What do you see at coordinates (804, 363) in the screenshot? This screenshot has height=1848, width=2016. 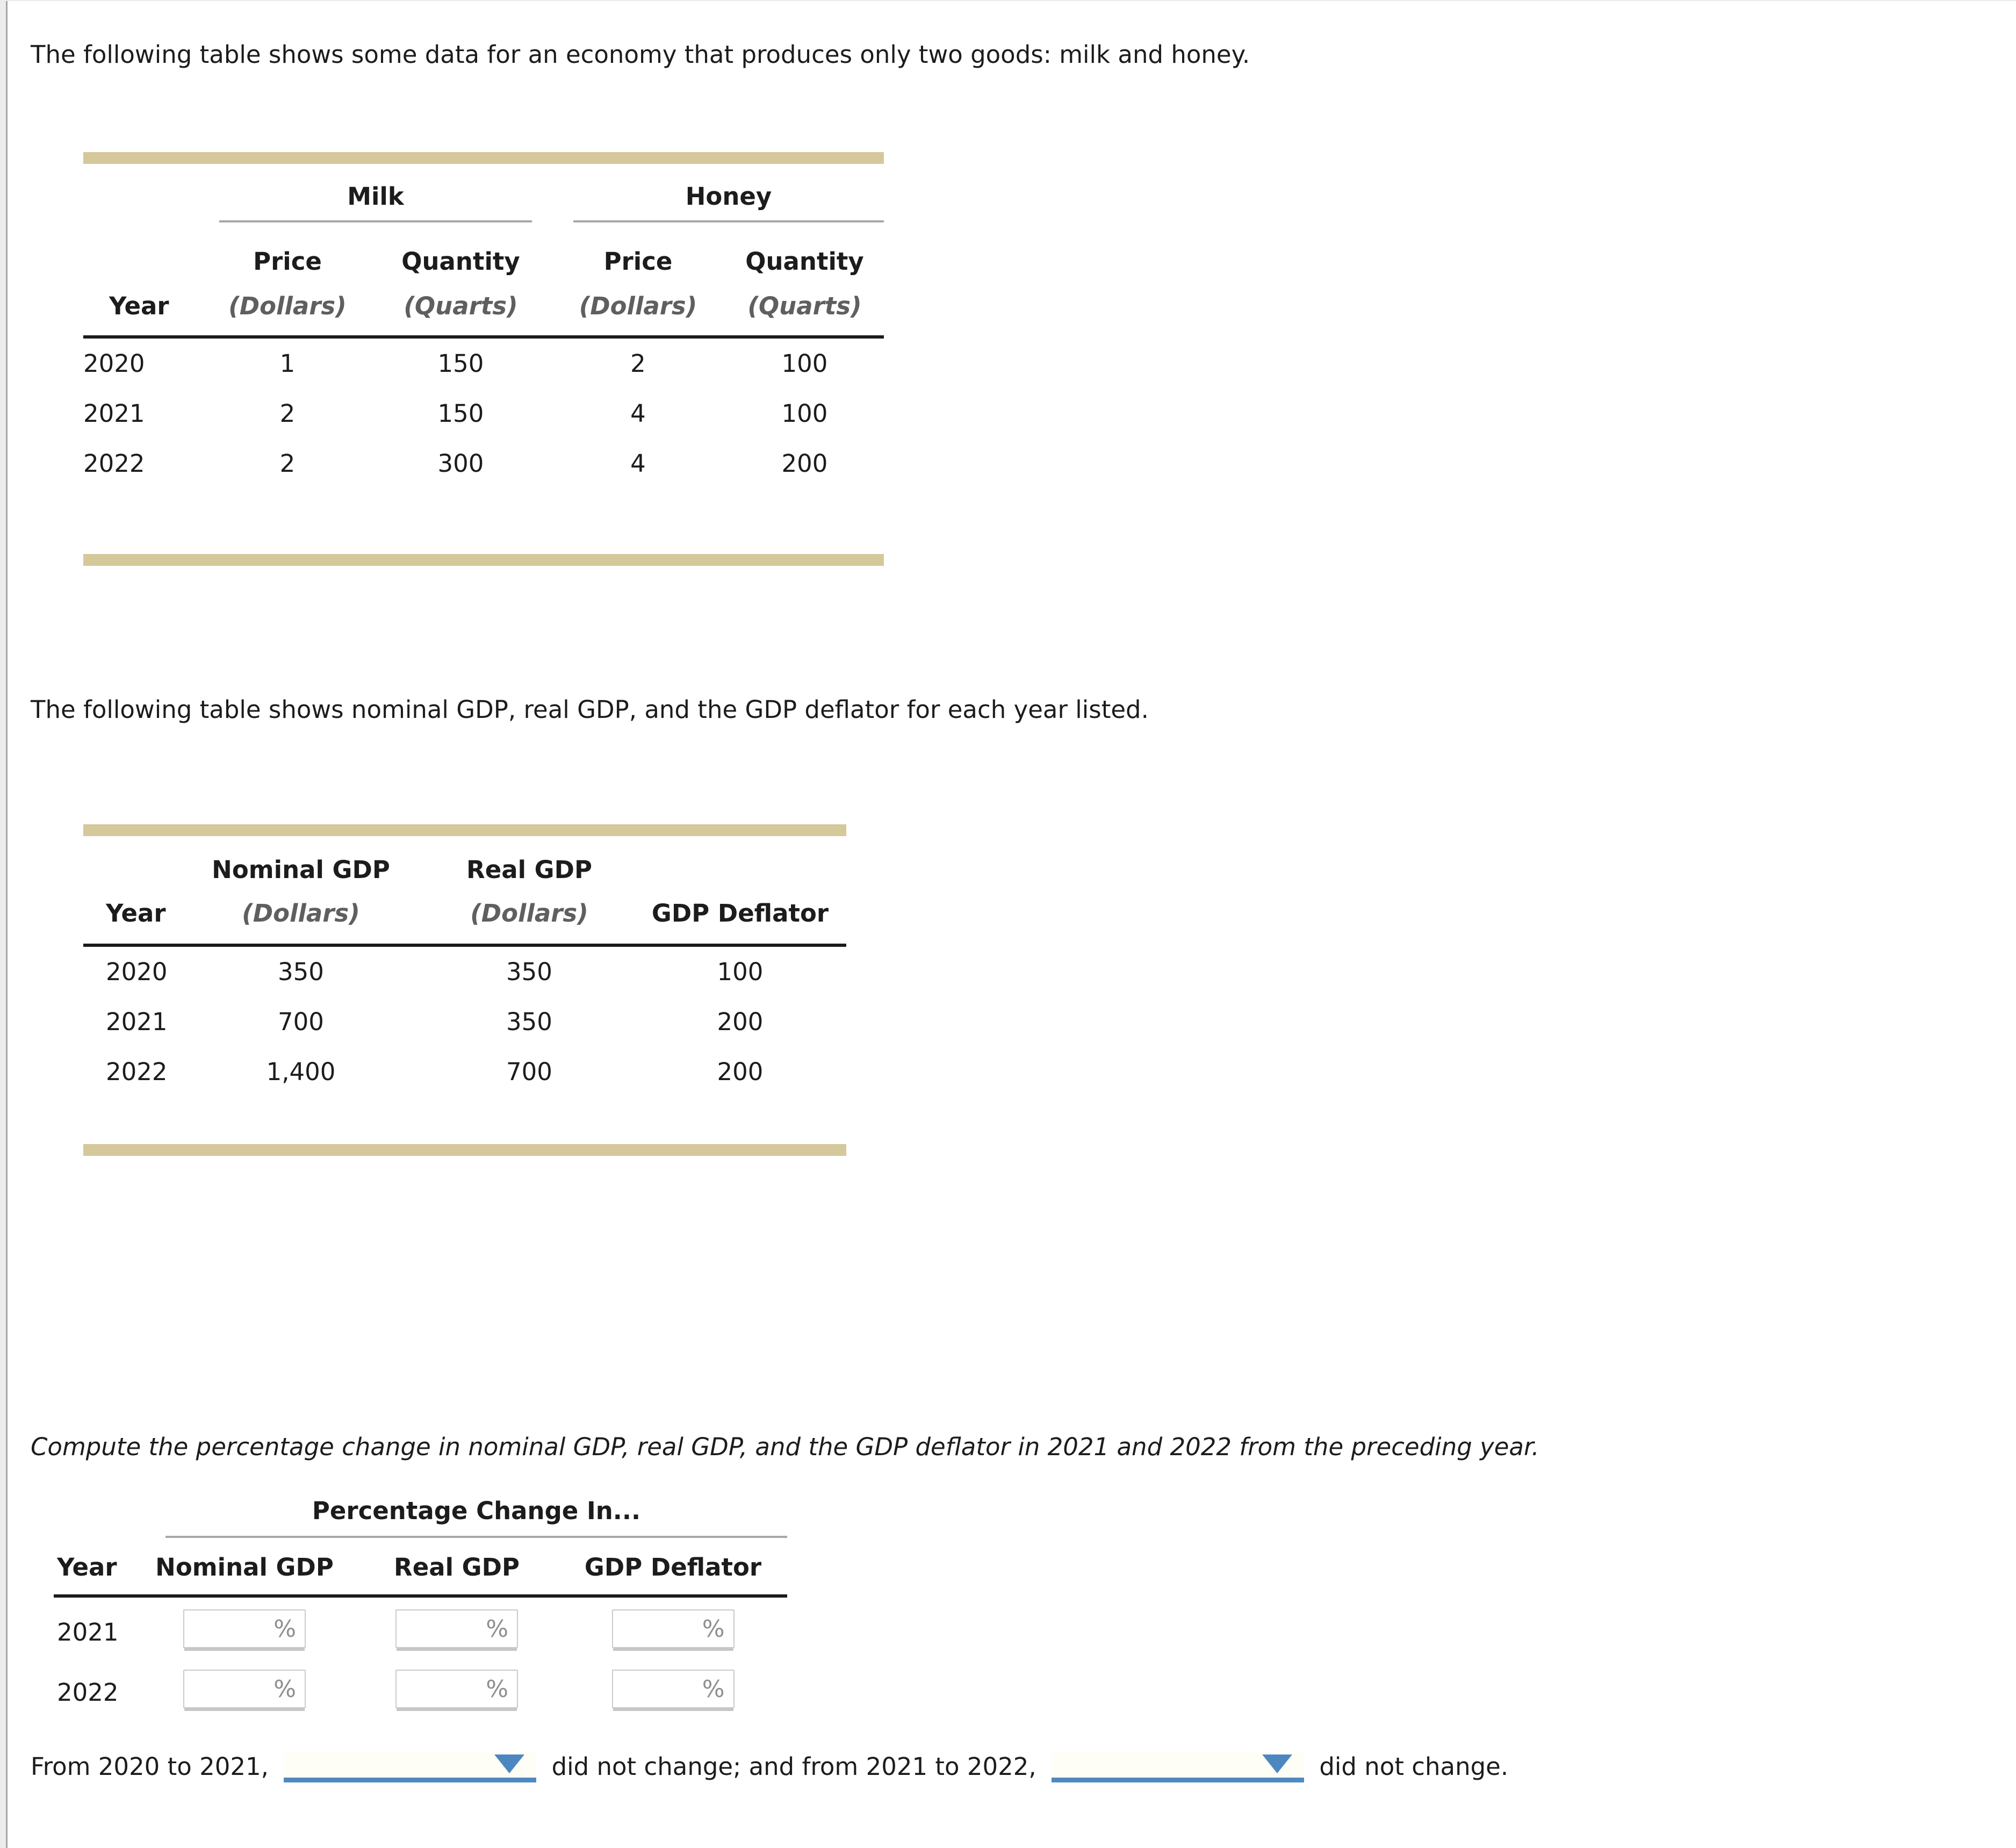 I see `honey-quantity-value: 100` at bounding box center [804, 363].